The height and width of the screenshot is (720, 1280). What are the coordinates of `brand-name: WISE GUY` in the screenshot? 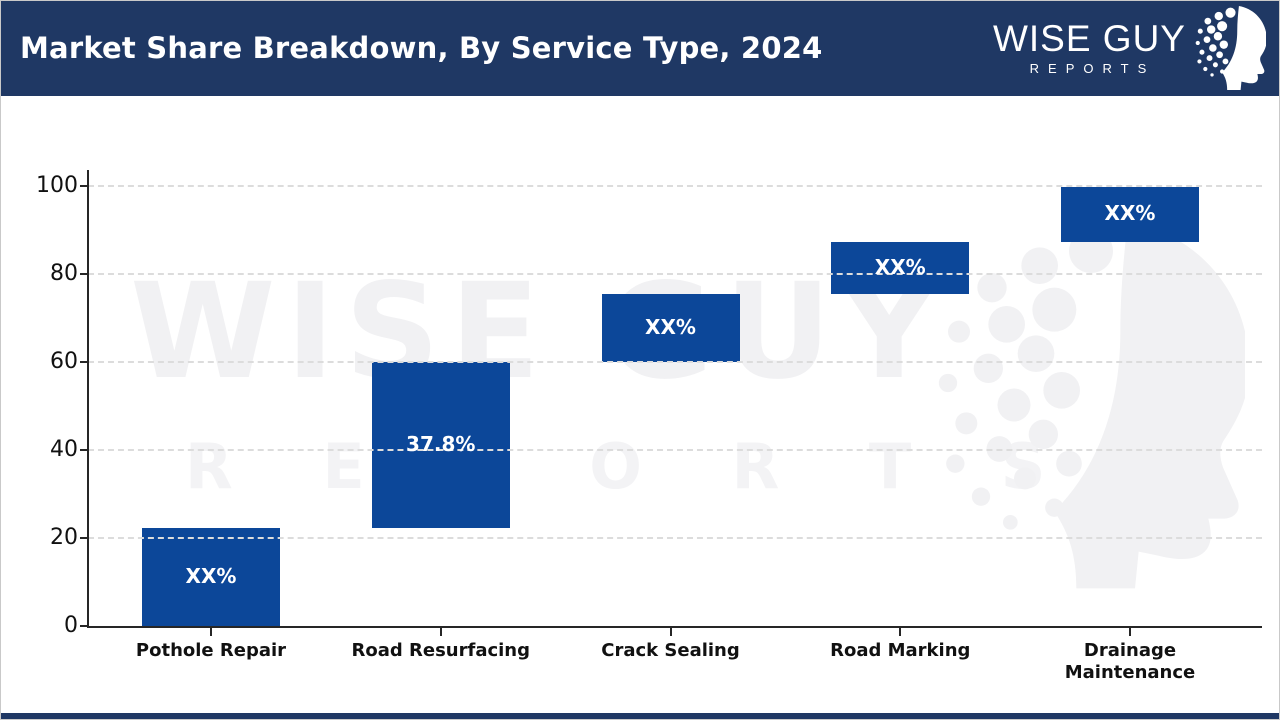 It's located at (1089, 38).